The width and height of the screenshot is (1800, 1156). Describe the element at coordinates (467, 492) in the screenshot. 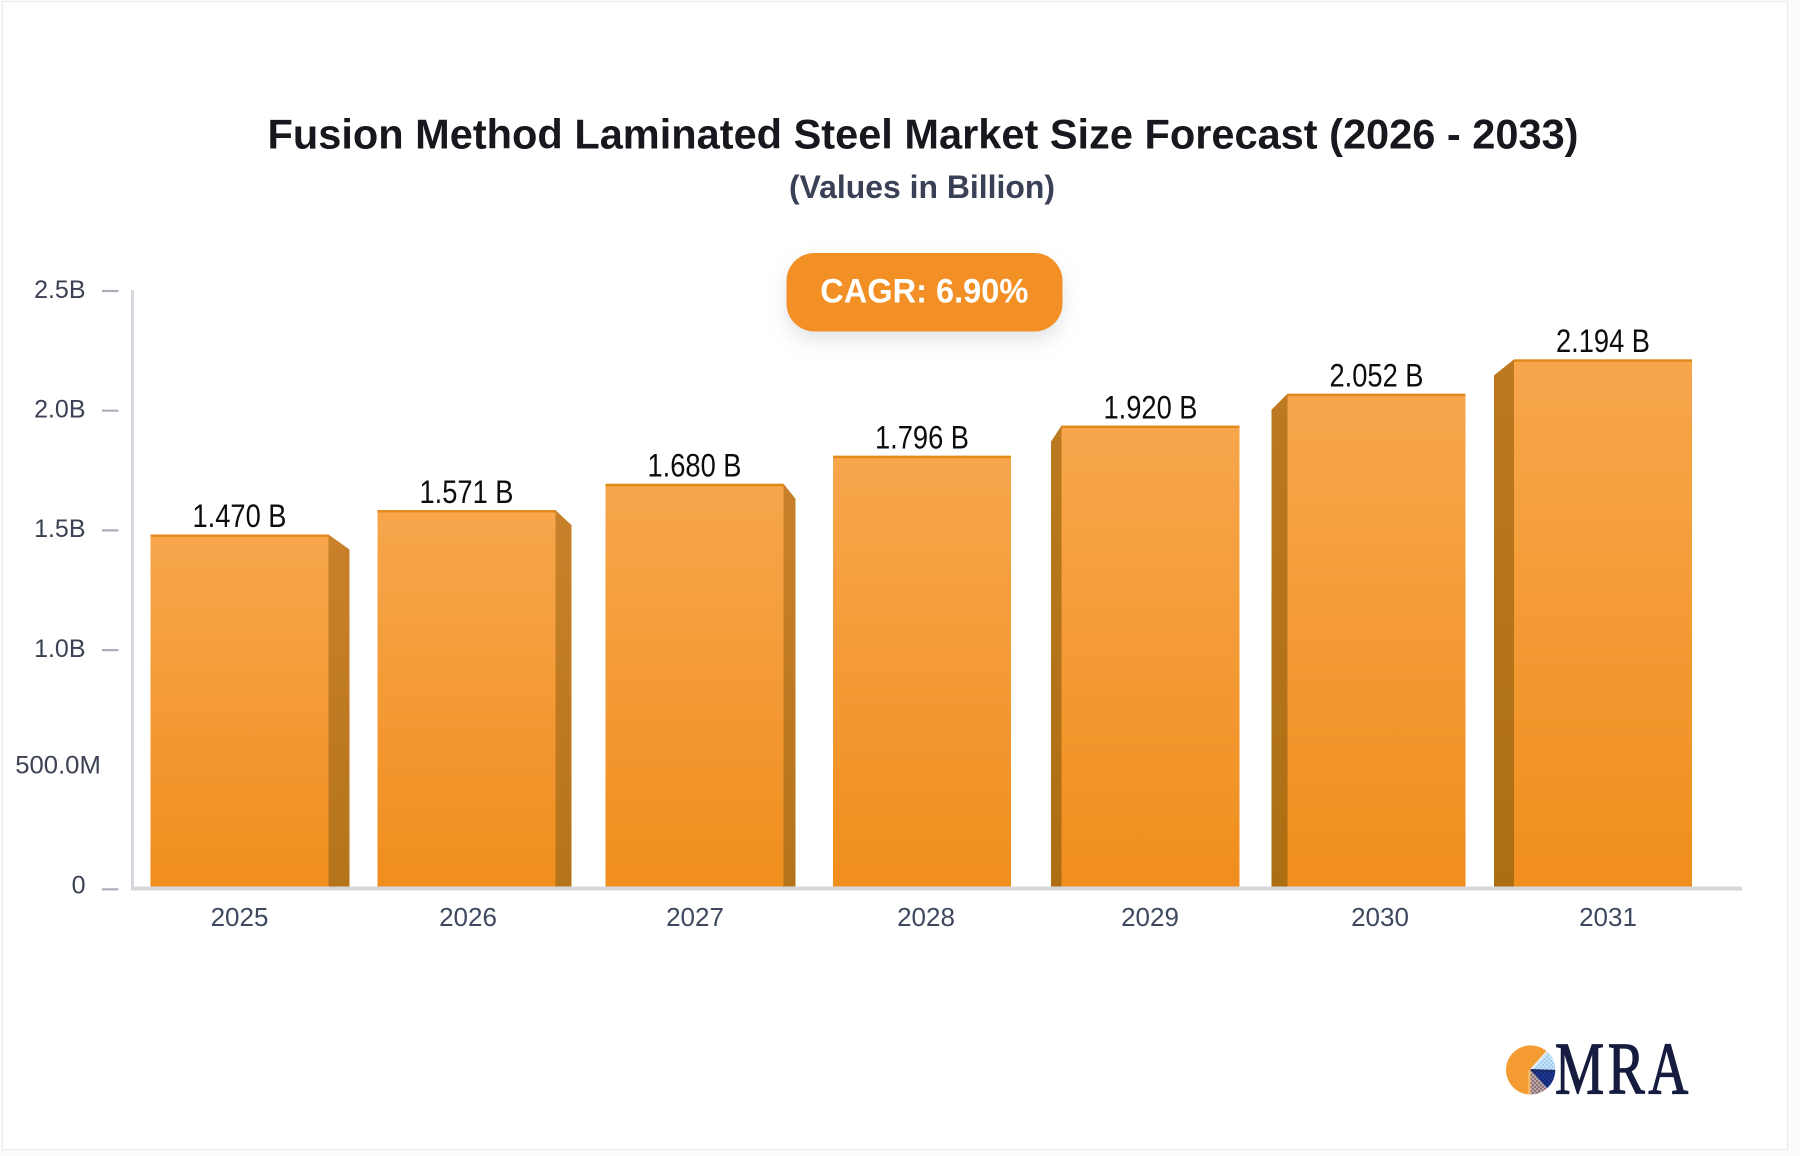

I see `svg-text: 1.571 B` at that location.